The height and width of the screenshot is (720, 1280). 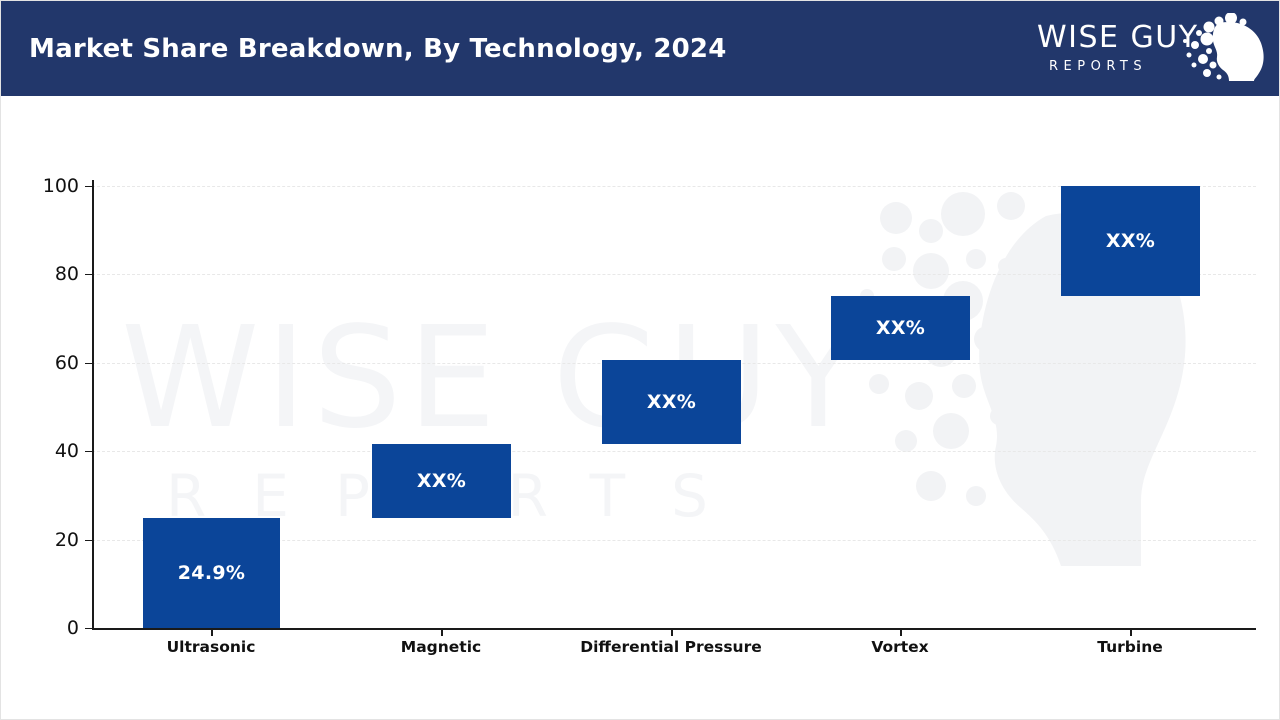 What do you see at coordinates (66, 363) in the screenshot?
I see `y-tick-label-60: 60` at bounding box center [66, 363].